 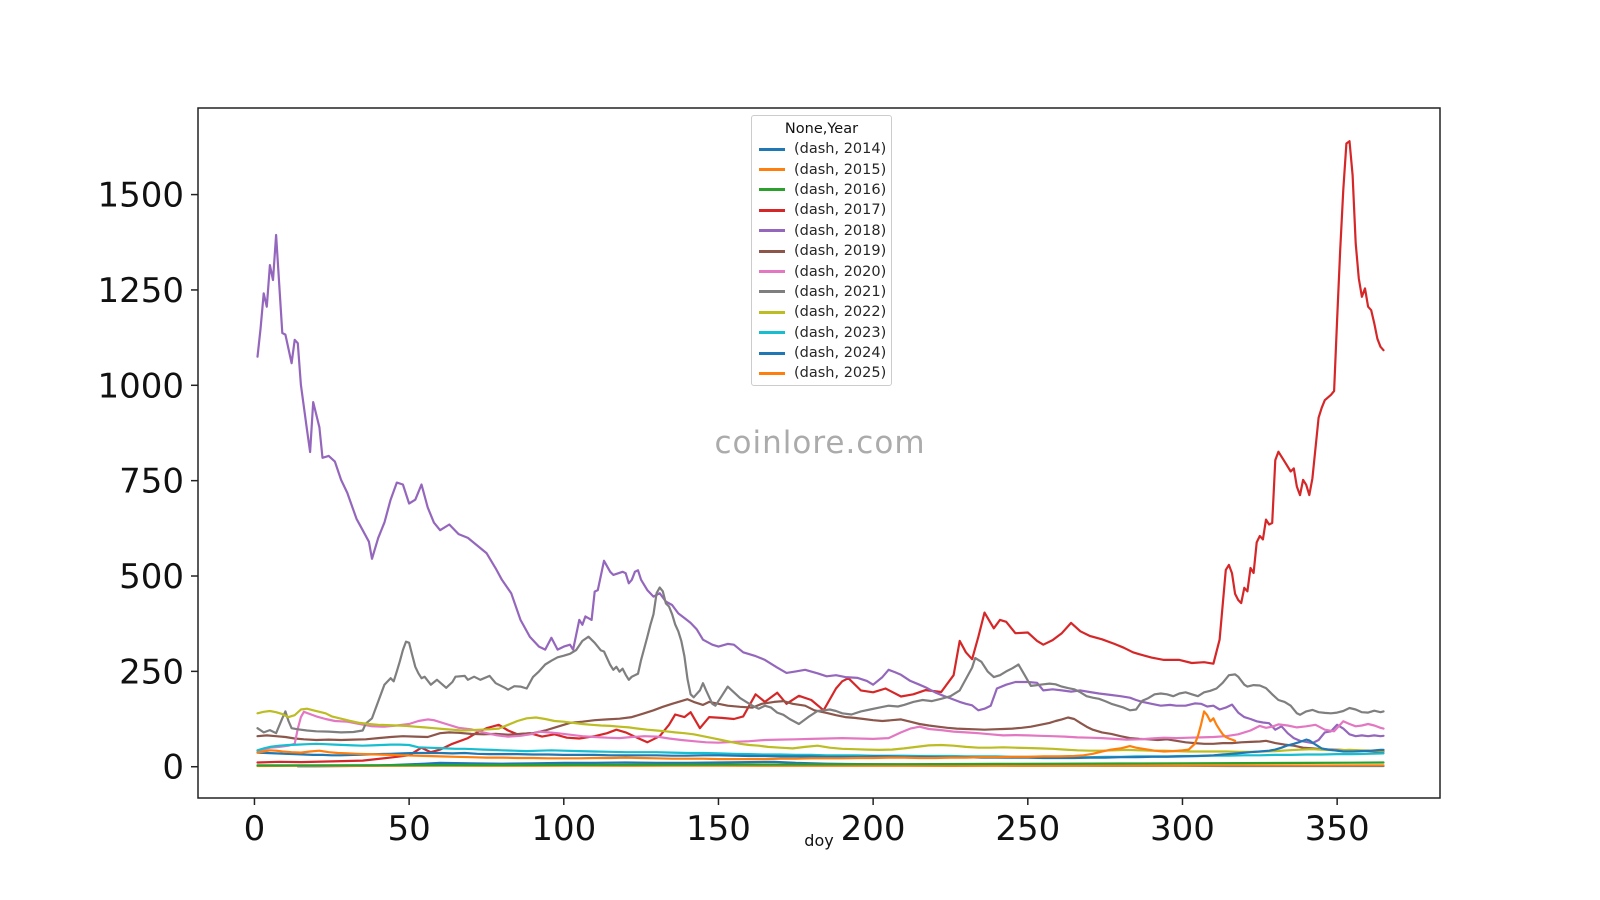 I want to click on legend-item-label: (dash, 2025), so click(x=840, y=373).